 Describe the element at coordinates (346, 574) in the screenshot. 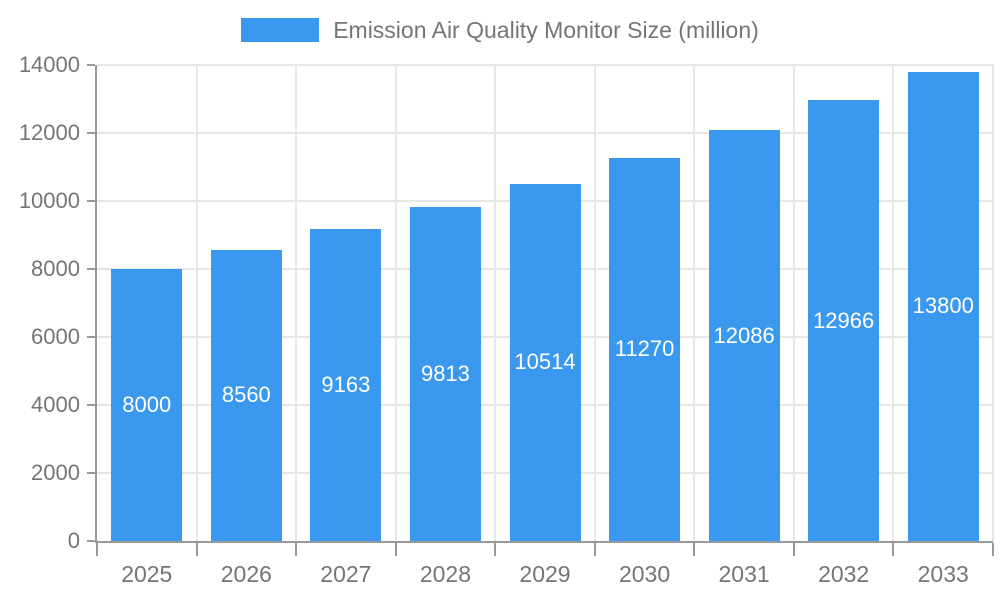

I see `x-axis-label: 2027` at that location.